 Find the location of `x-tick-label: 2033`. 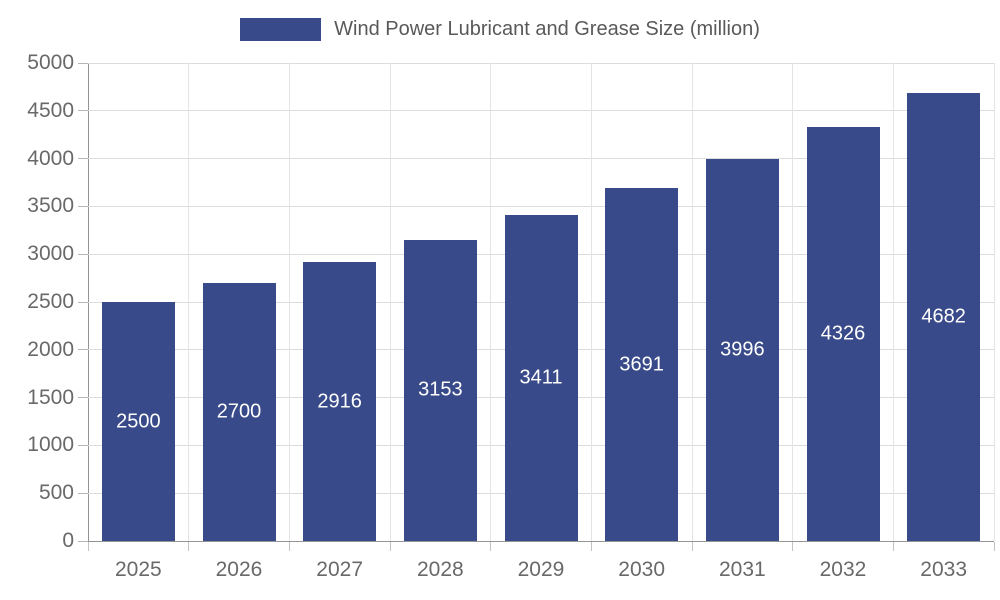

x-tick-label: 2033 is located at coordinates (944, 569).